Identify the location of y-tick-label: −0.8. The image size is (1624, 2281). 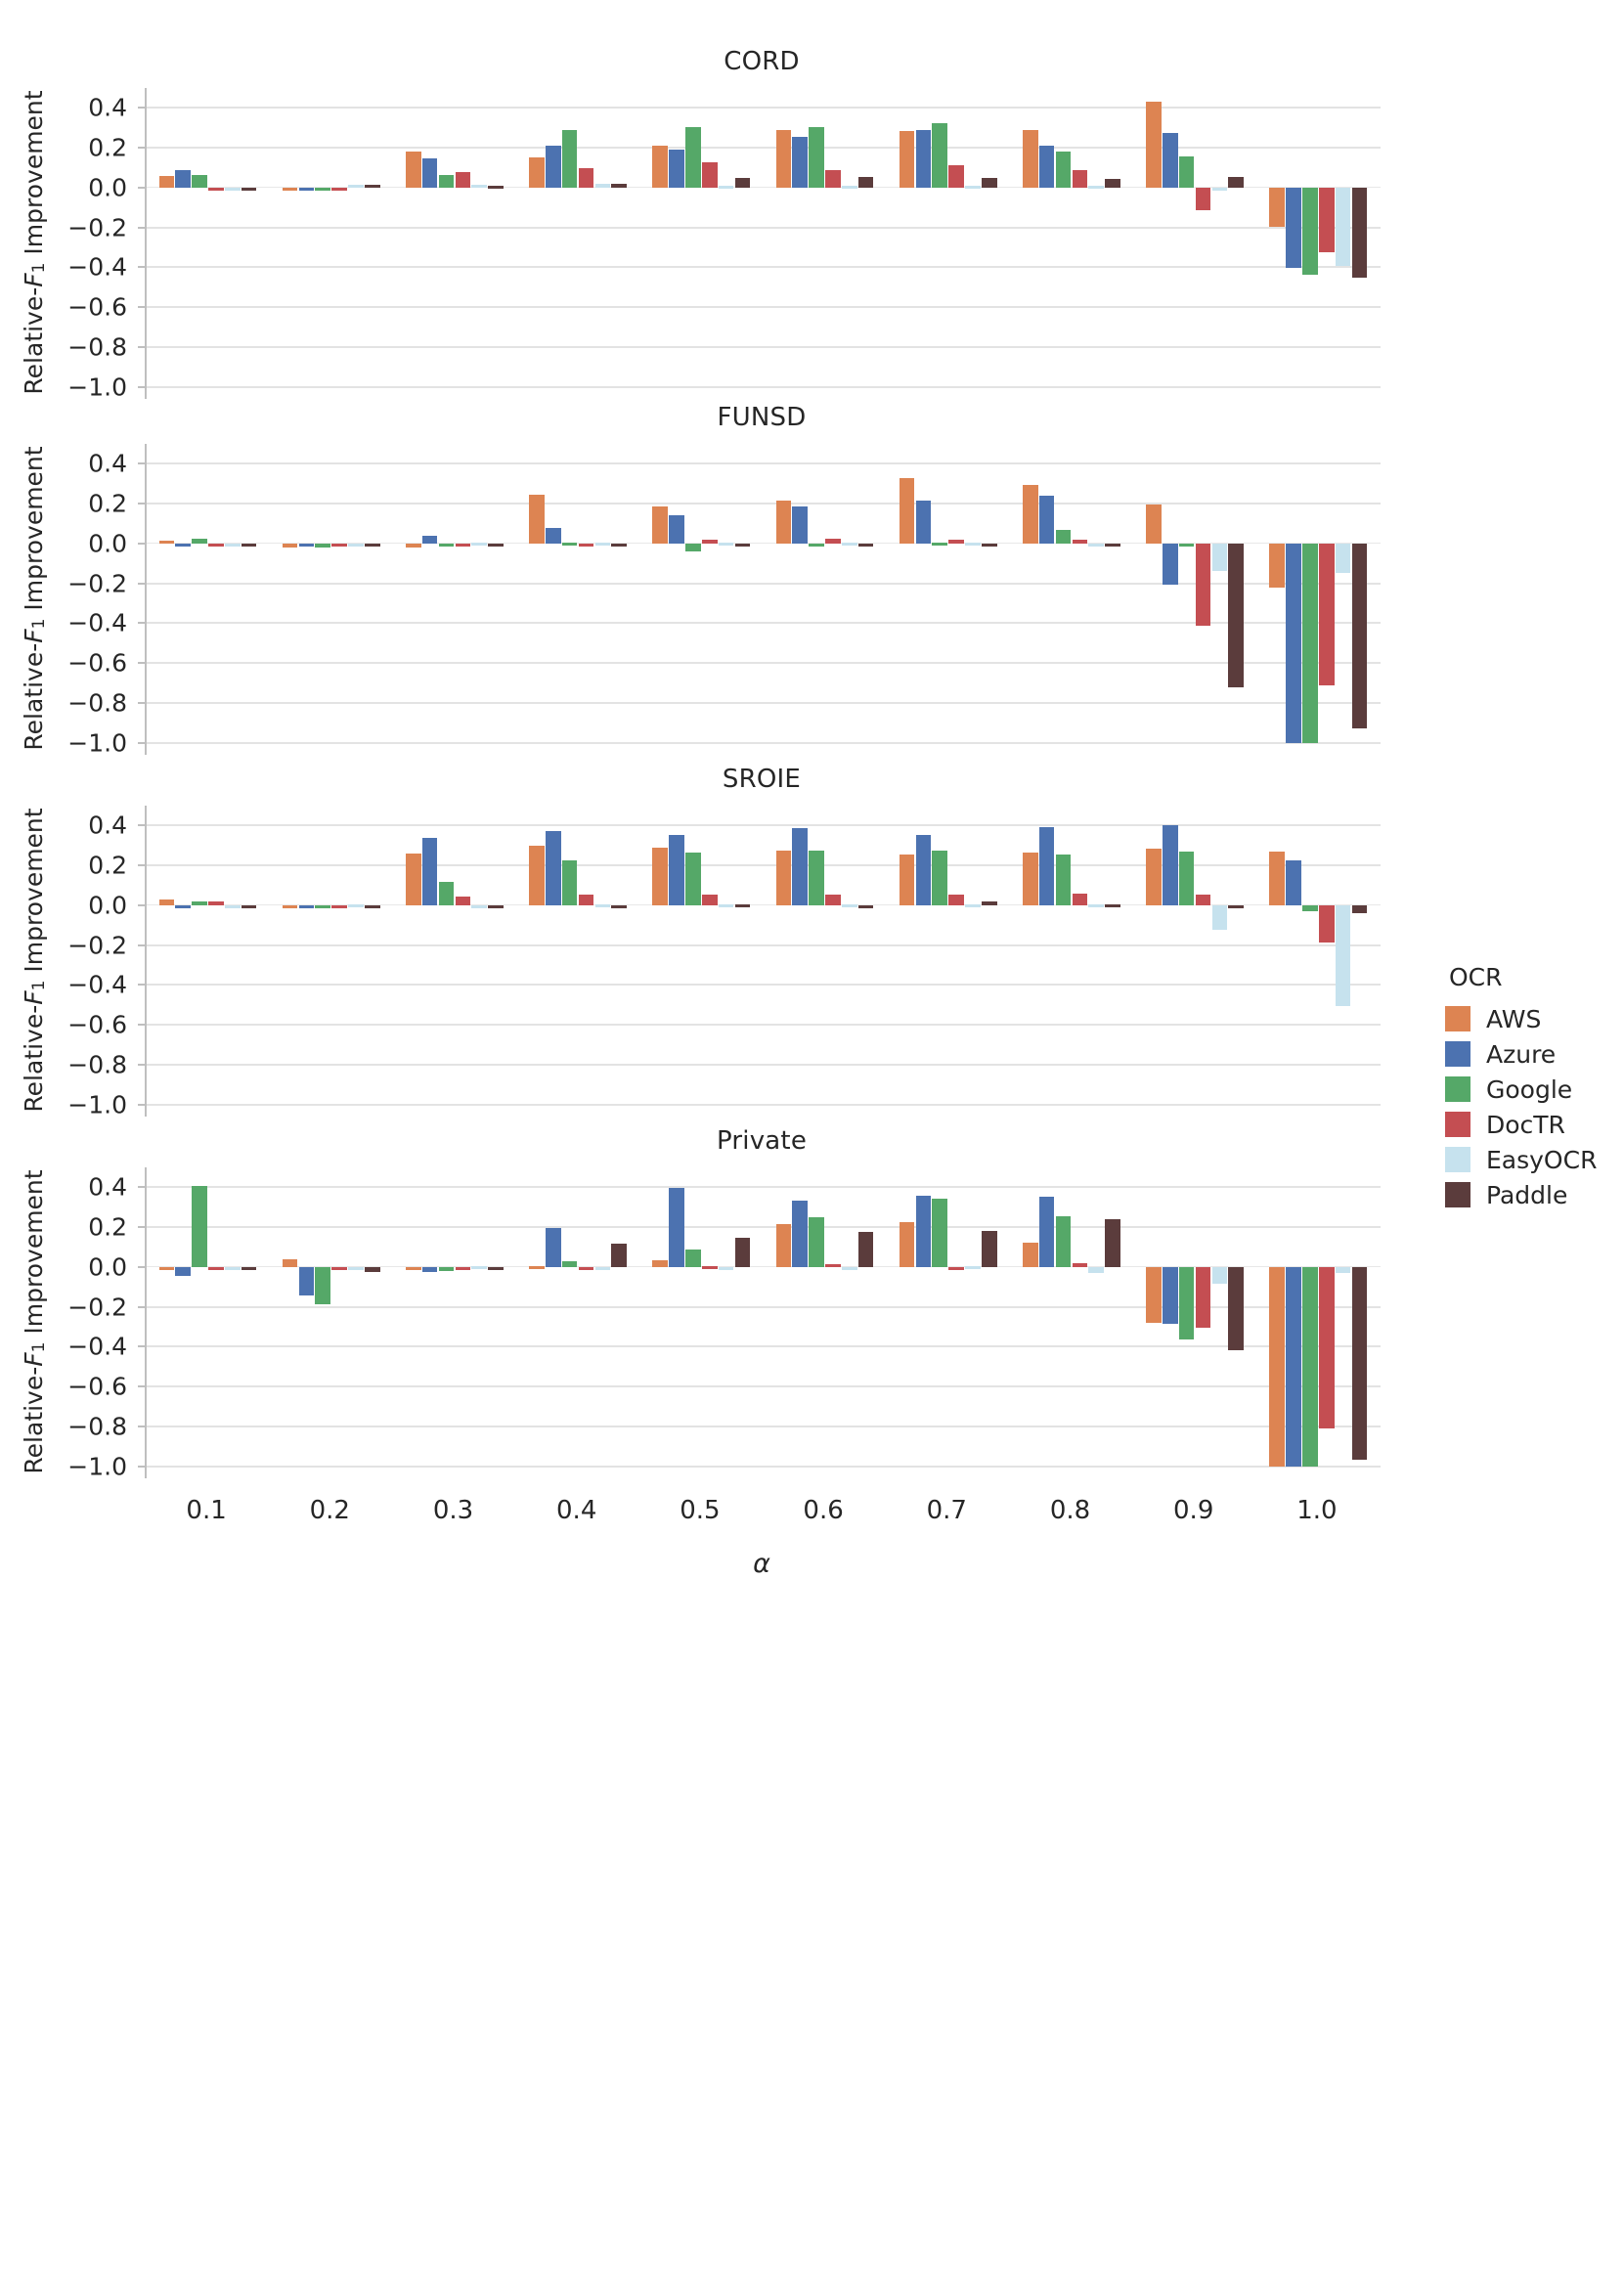
(97, 703).